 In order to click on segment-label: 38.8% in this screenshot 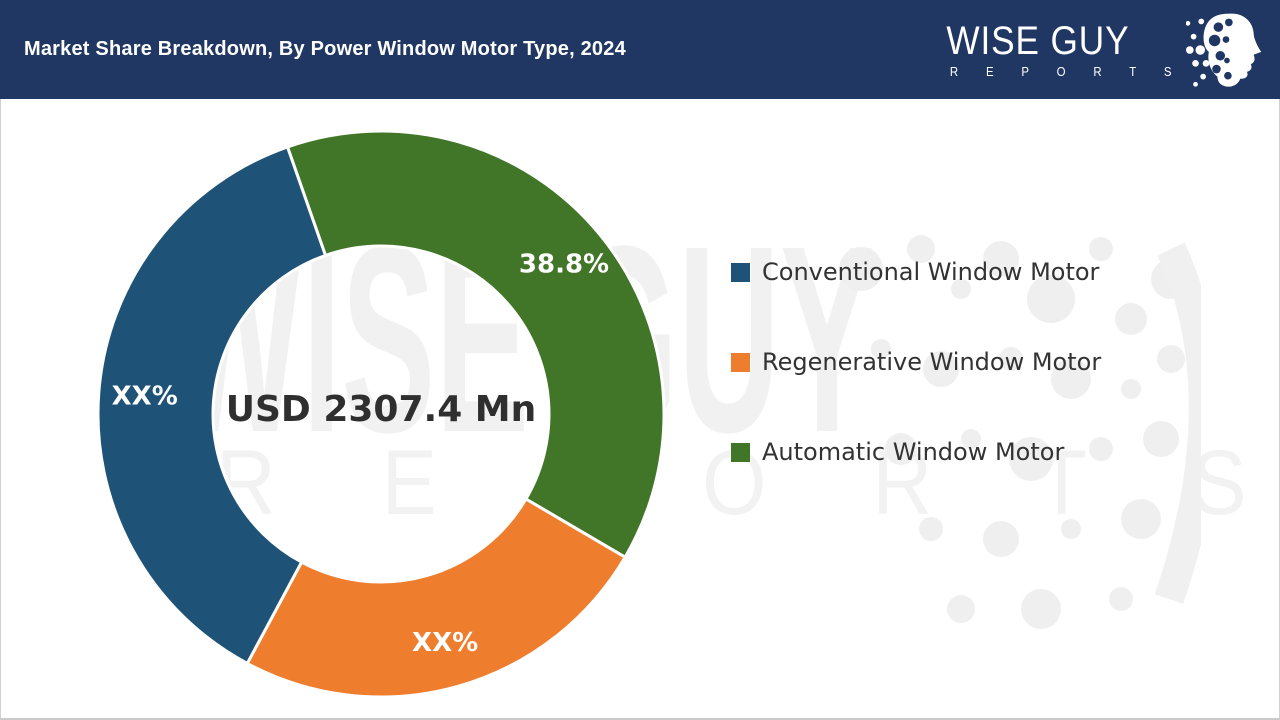, I will do `click(564, 264)`.